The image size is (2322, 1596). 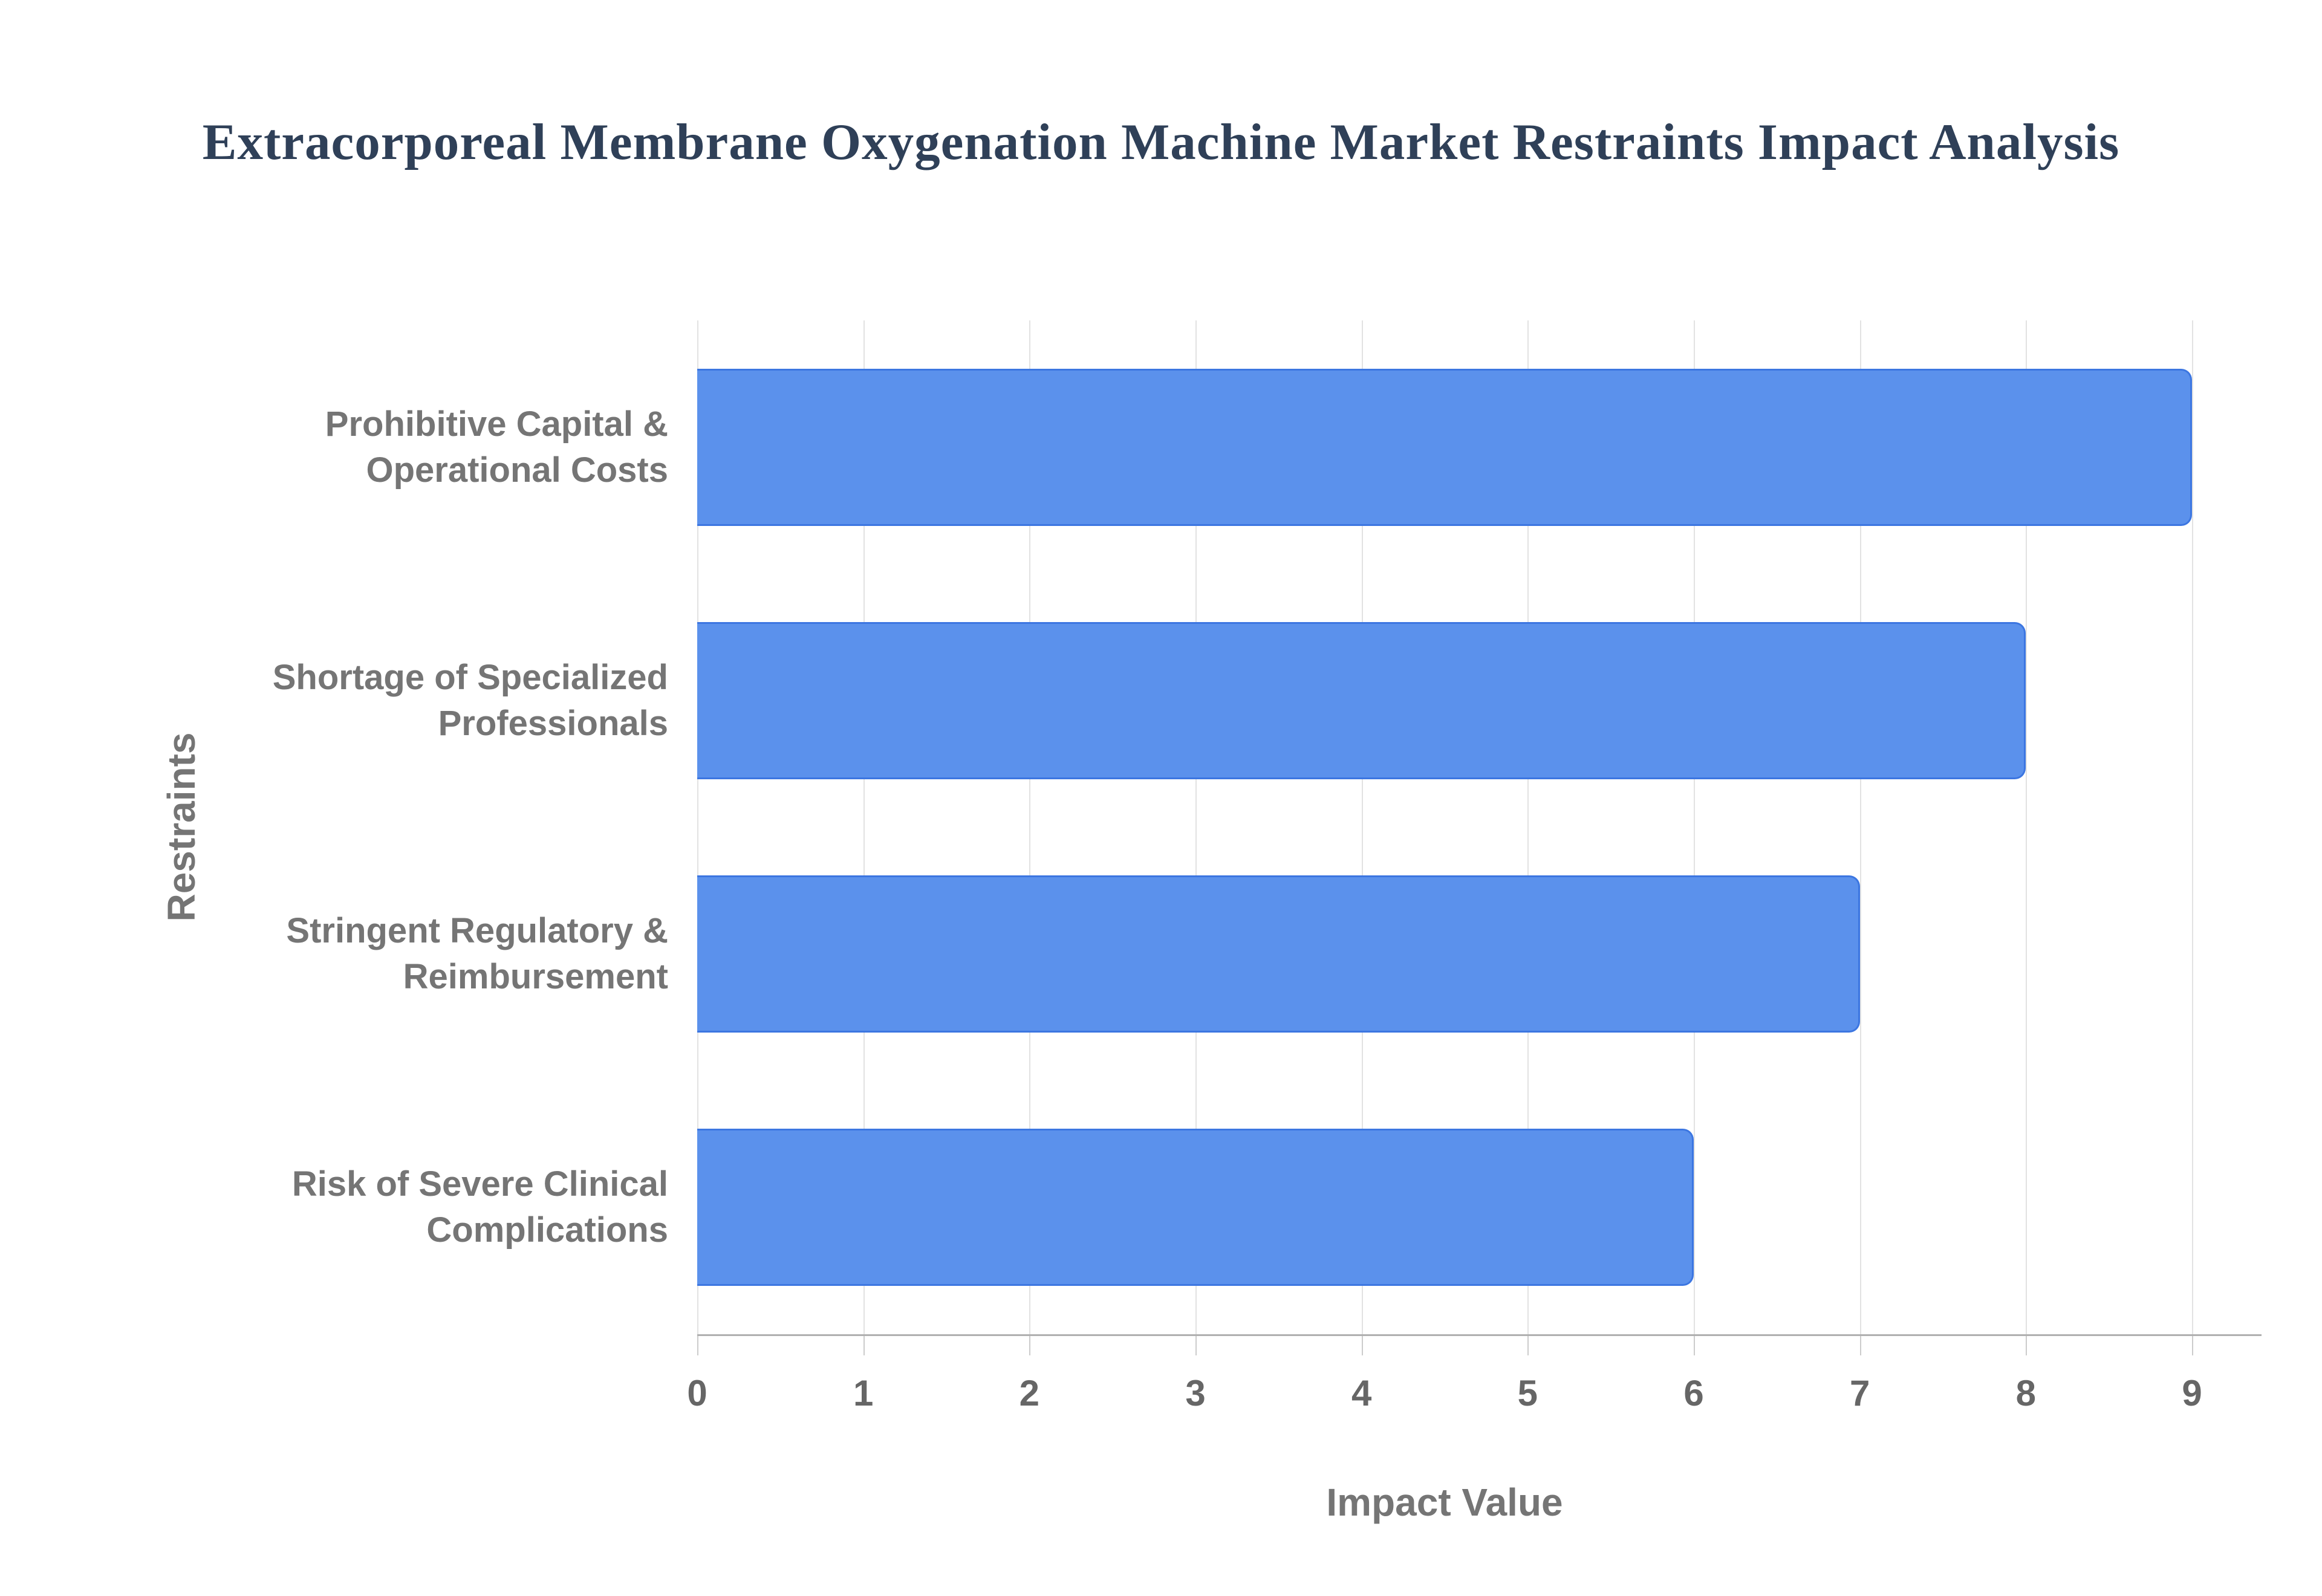 What do you see at coordinates (477, 954) in the screenshot?
I see `category-label: Stringent Regulatory & Reimbursement` at bounding box center [477, 954].